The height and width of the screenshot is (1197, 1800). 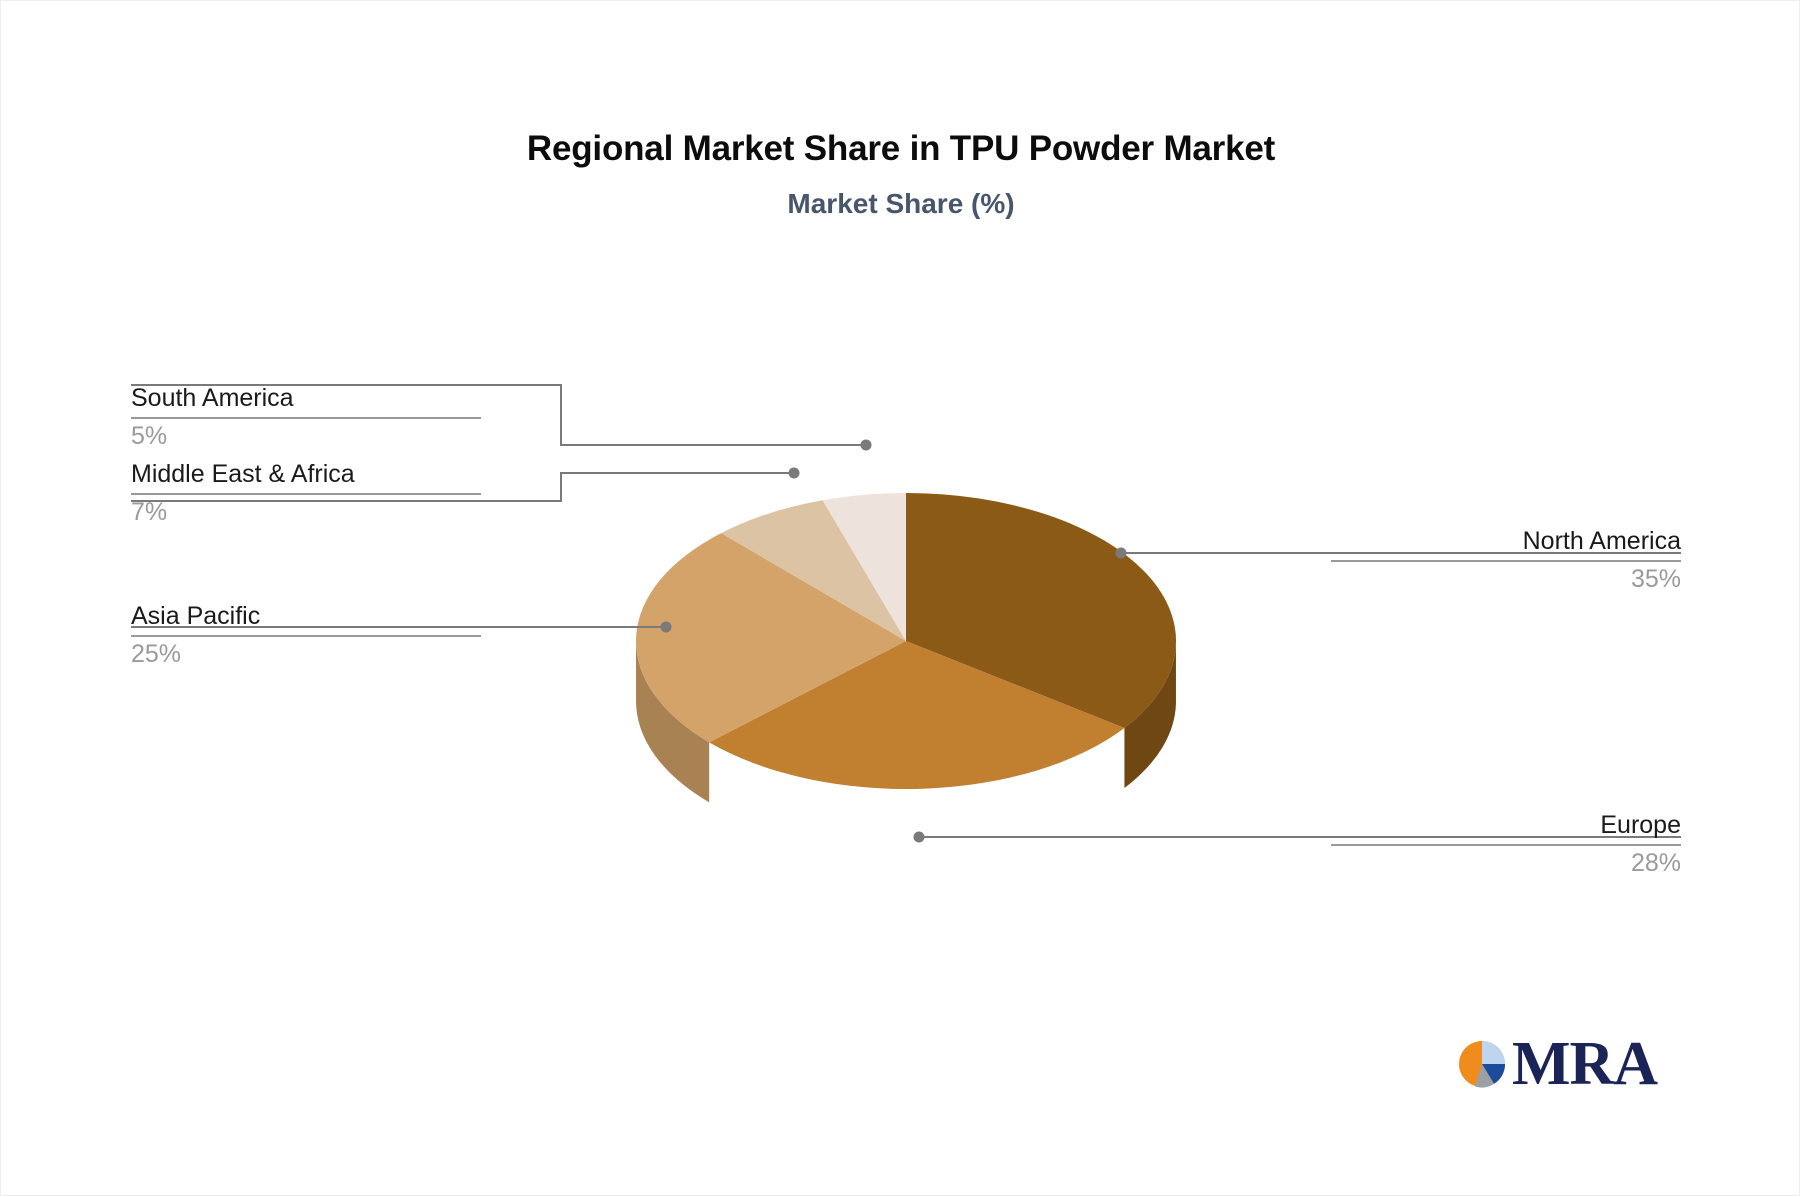 I want to click on callout-value-asia-pacific: 25%, so click(x=156, y=654).